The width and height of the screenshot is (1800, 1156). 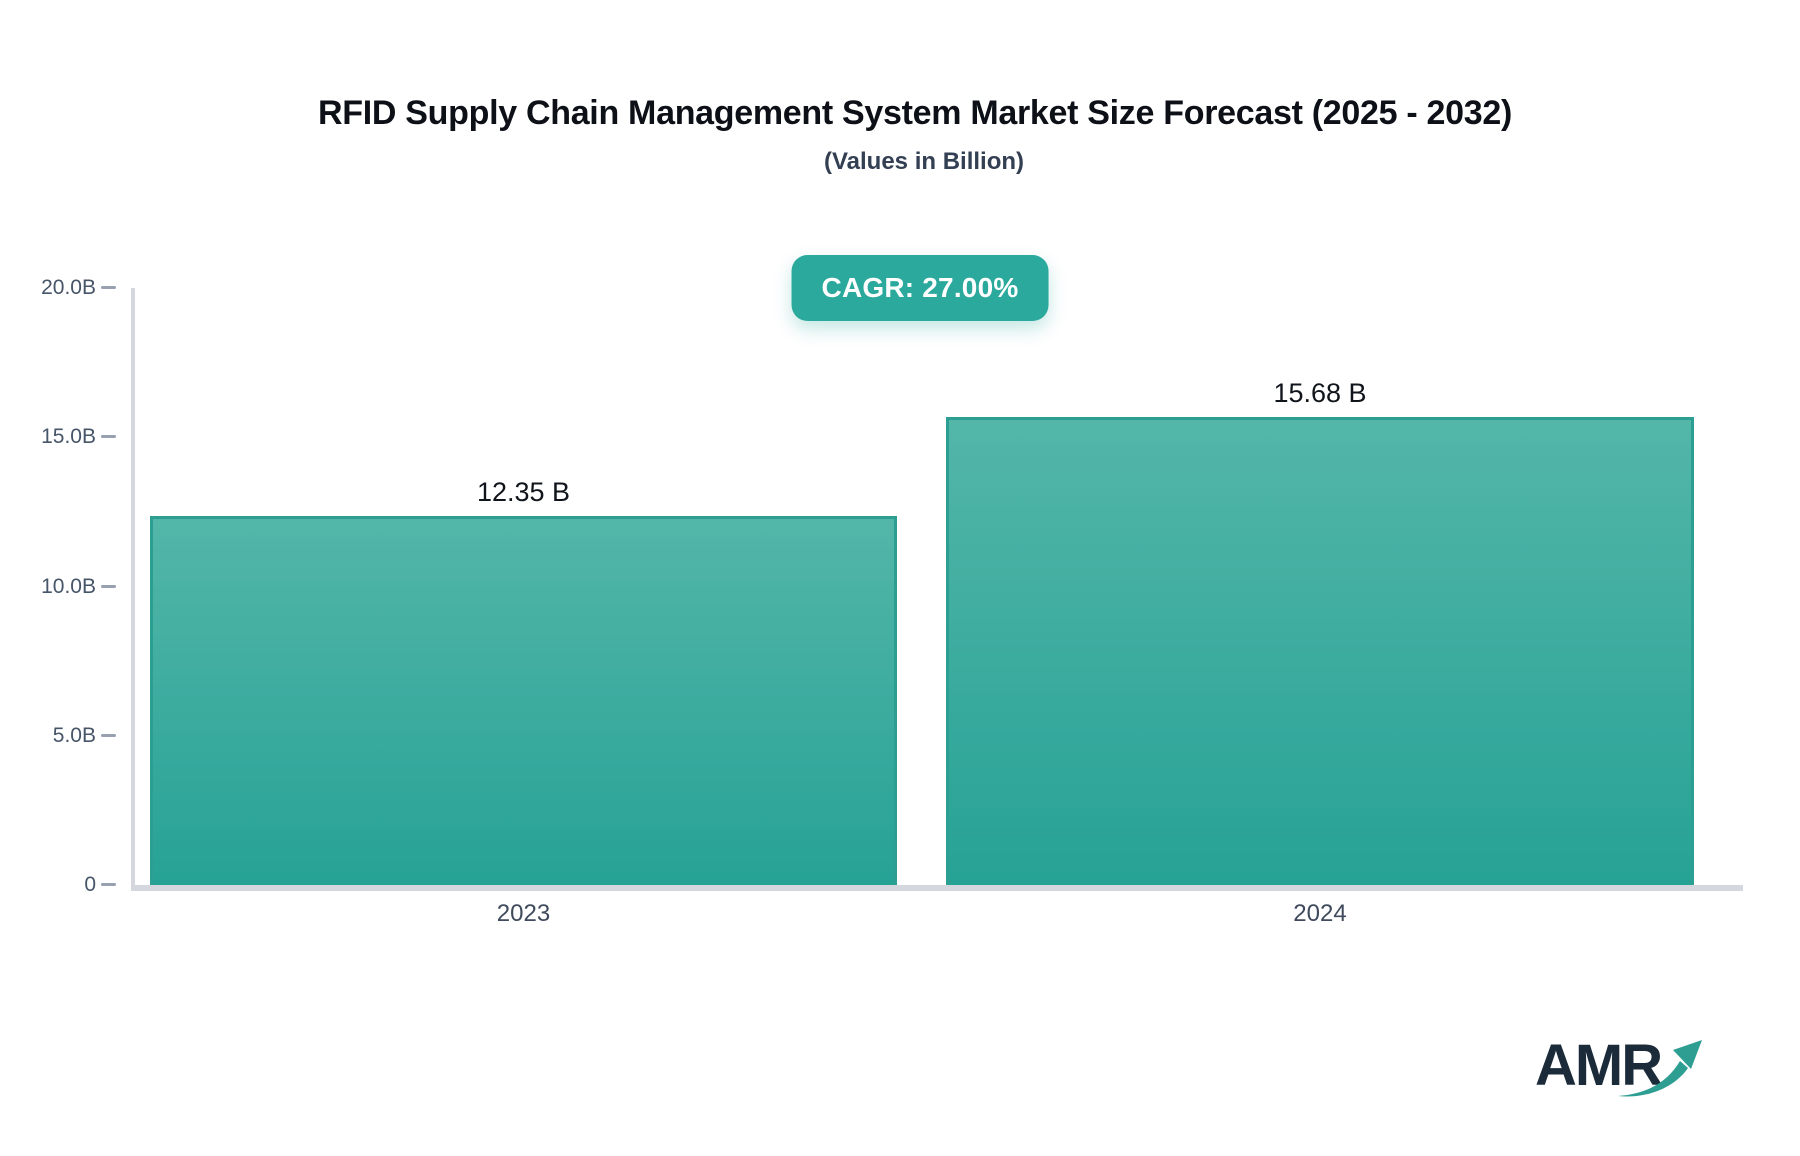 What do you see at coordinates (937, 888) in the screenshot?
I see `x-axis-line` at bounding box center [937, 888].